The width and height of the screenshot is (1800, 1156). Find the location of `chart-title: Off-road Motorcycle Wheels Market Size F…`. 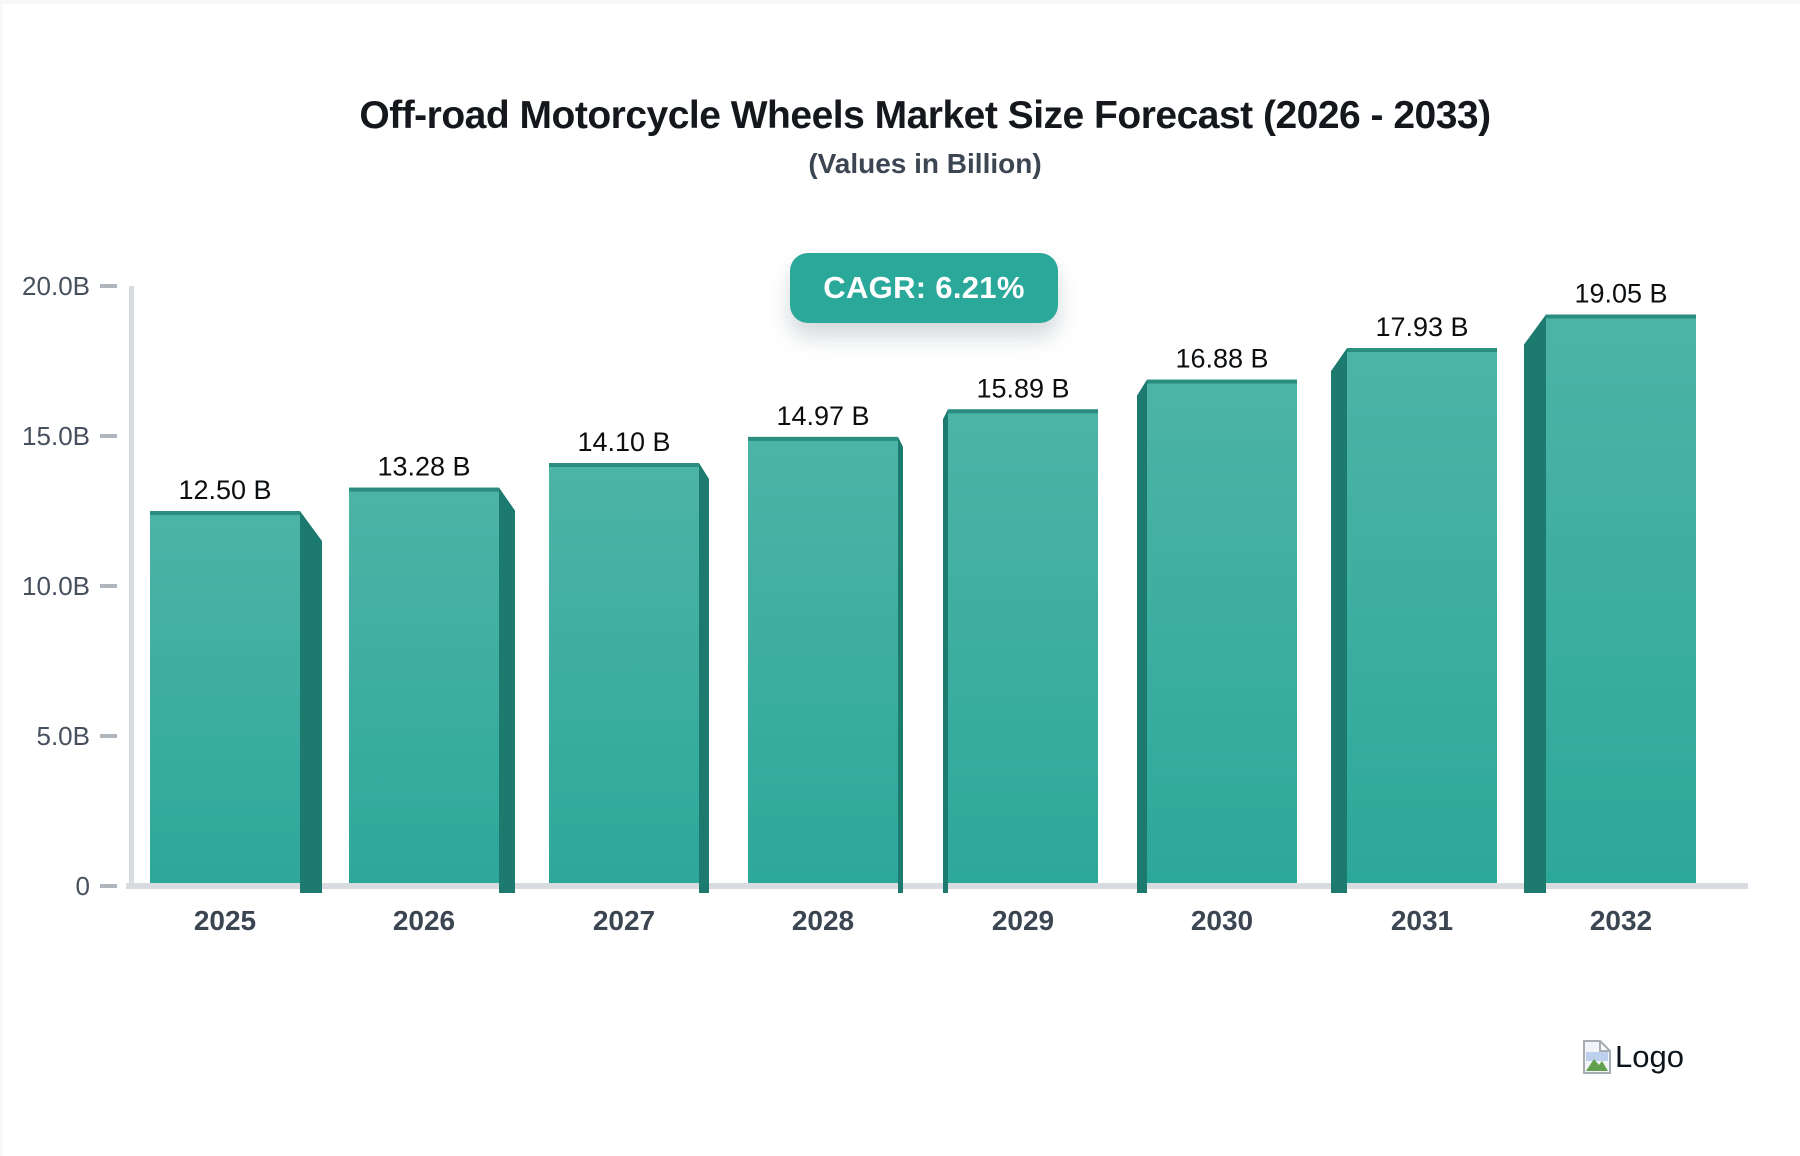

chart-title: Off-road Motorcycle Wheels Market Size F… is located at coordinates (925, 115).